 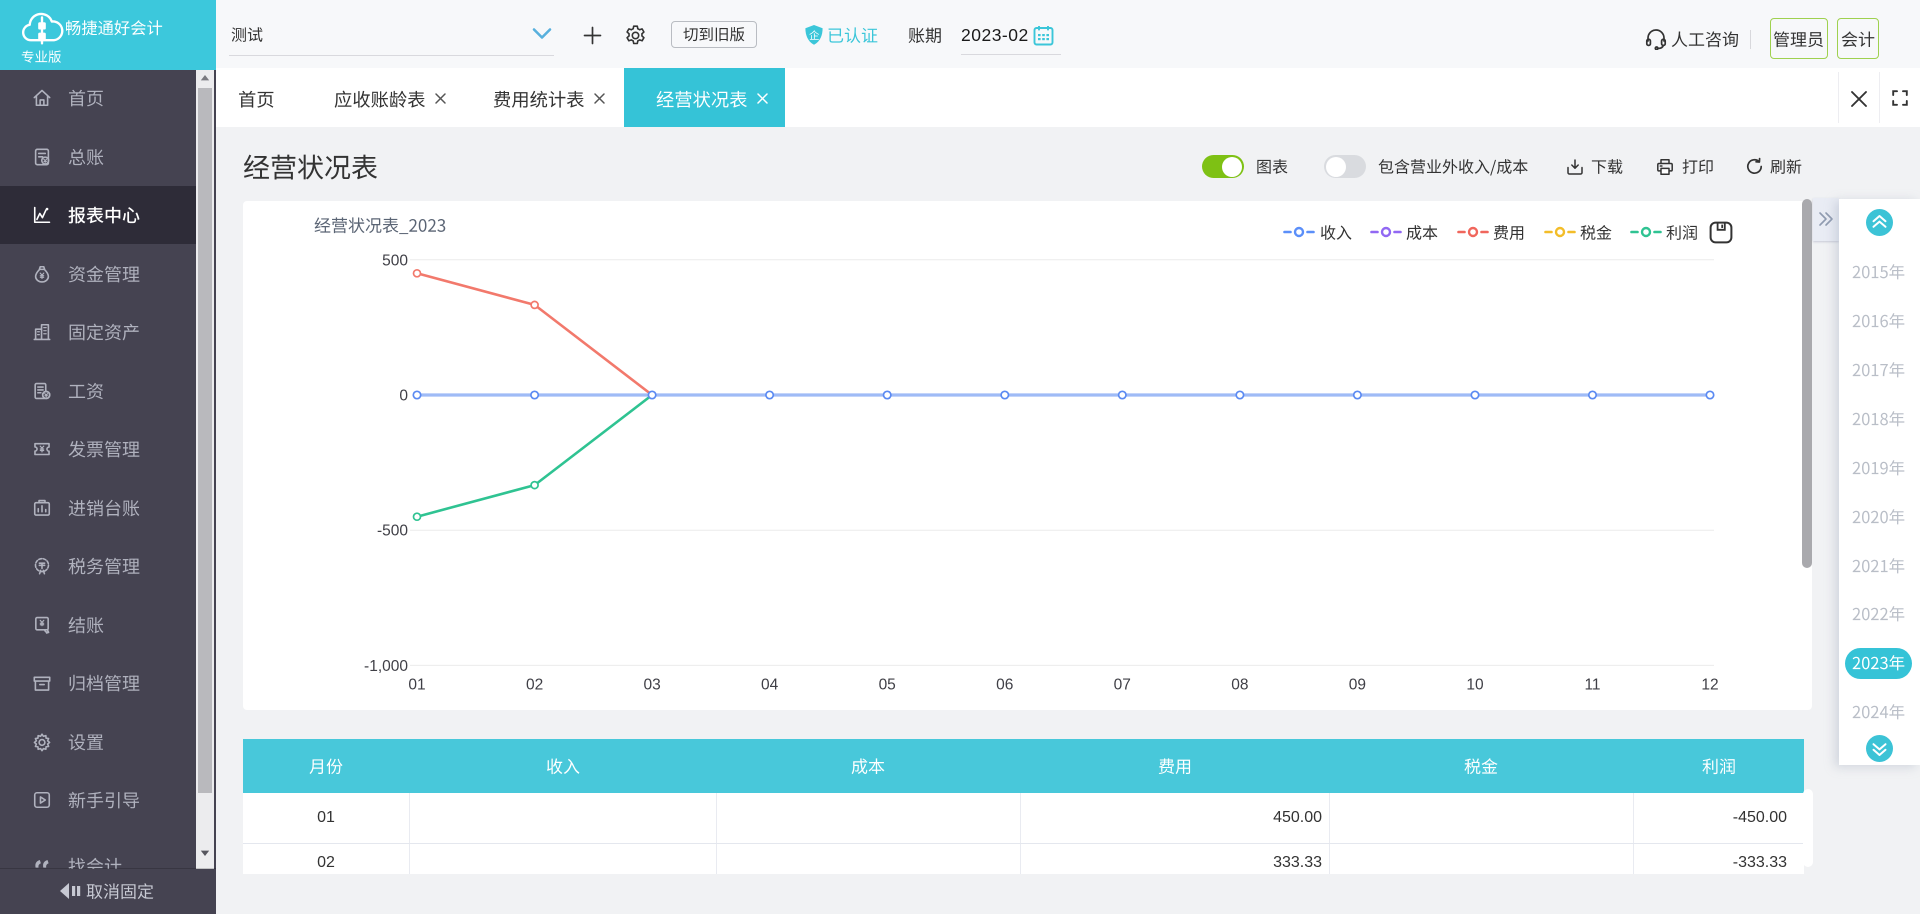 What do you see at coordinates (1709, 685) in the screenshot?
I see `svg-text: 12` at bounding box center [1709, 685].